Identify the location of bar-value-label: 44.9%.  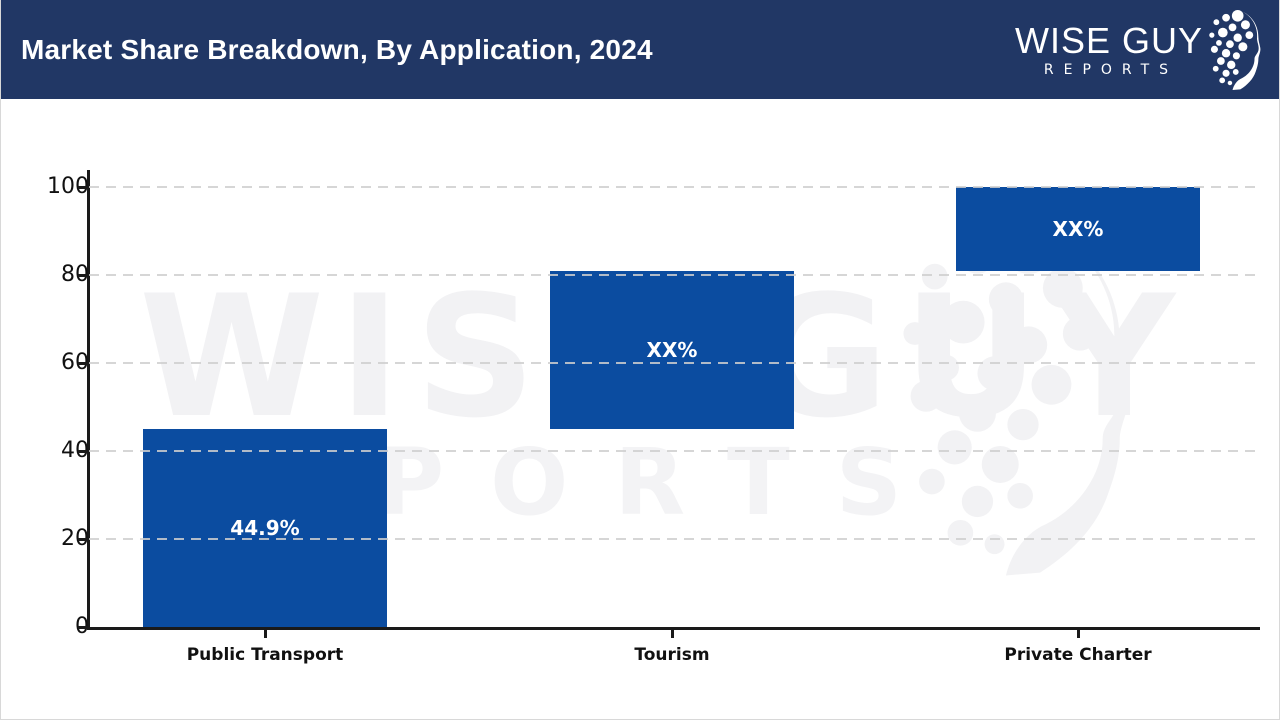
(265, 528).